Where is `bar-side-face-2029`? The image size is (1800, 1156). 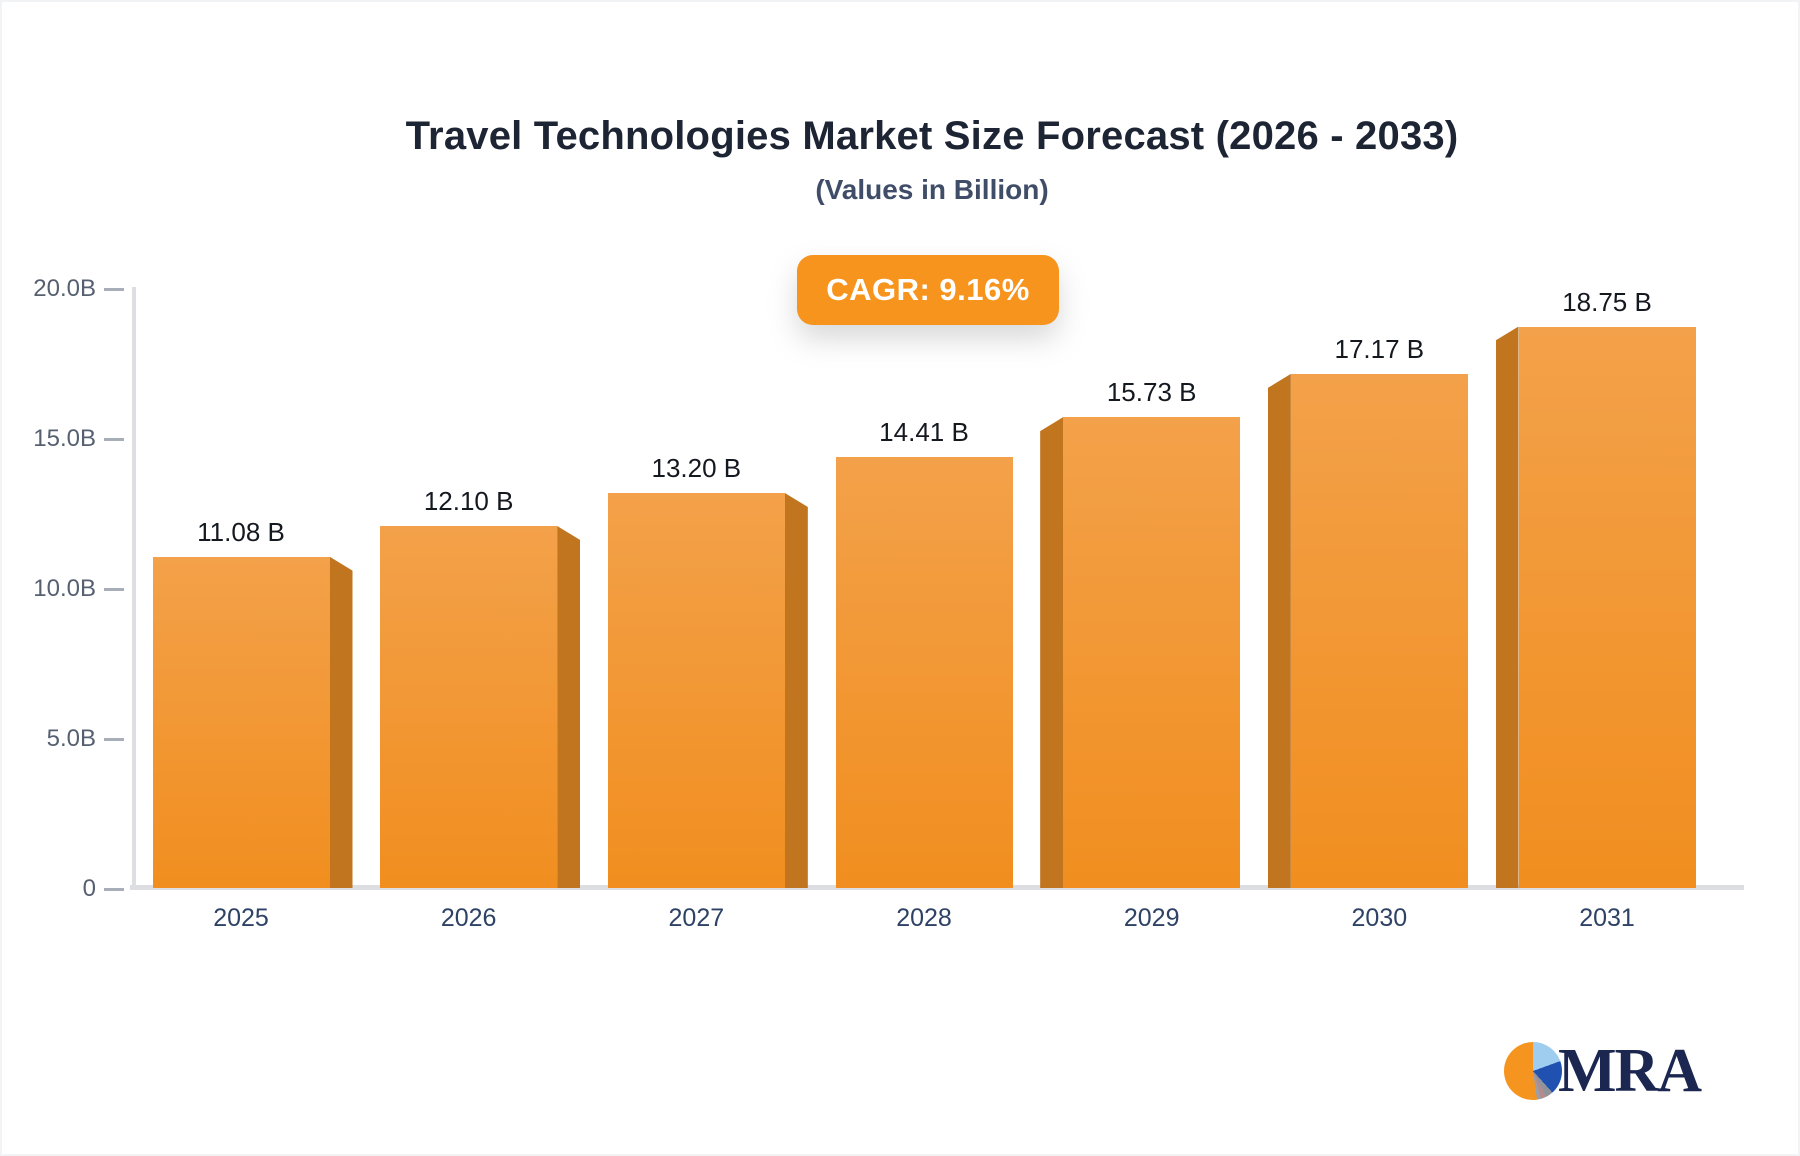 bar-side-face-2029 is located at coordinates (1052, 652).